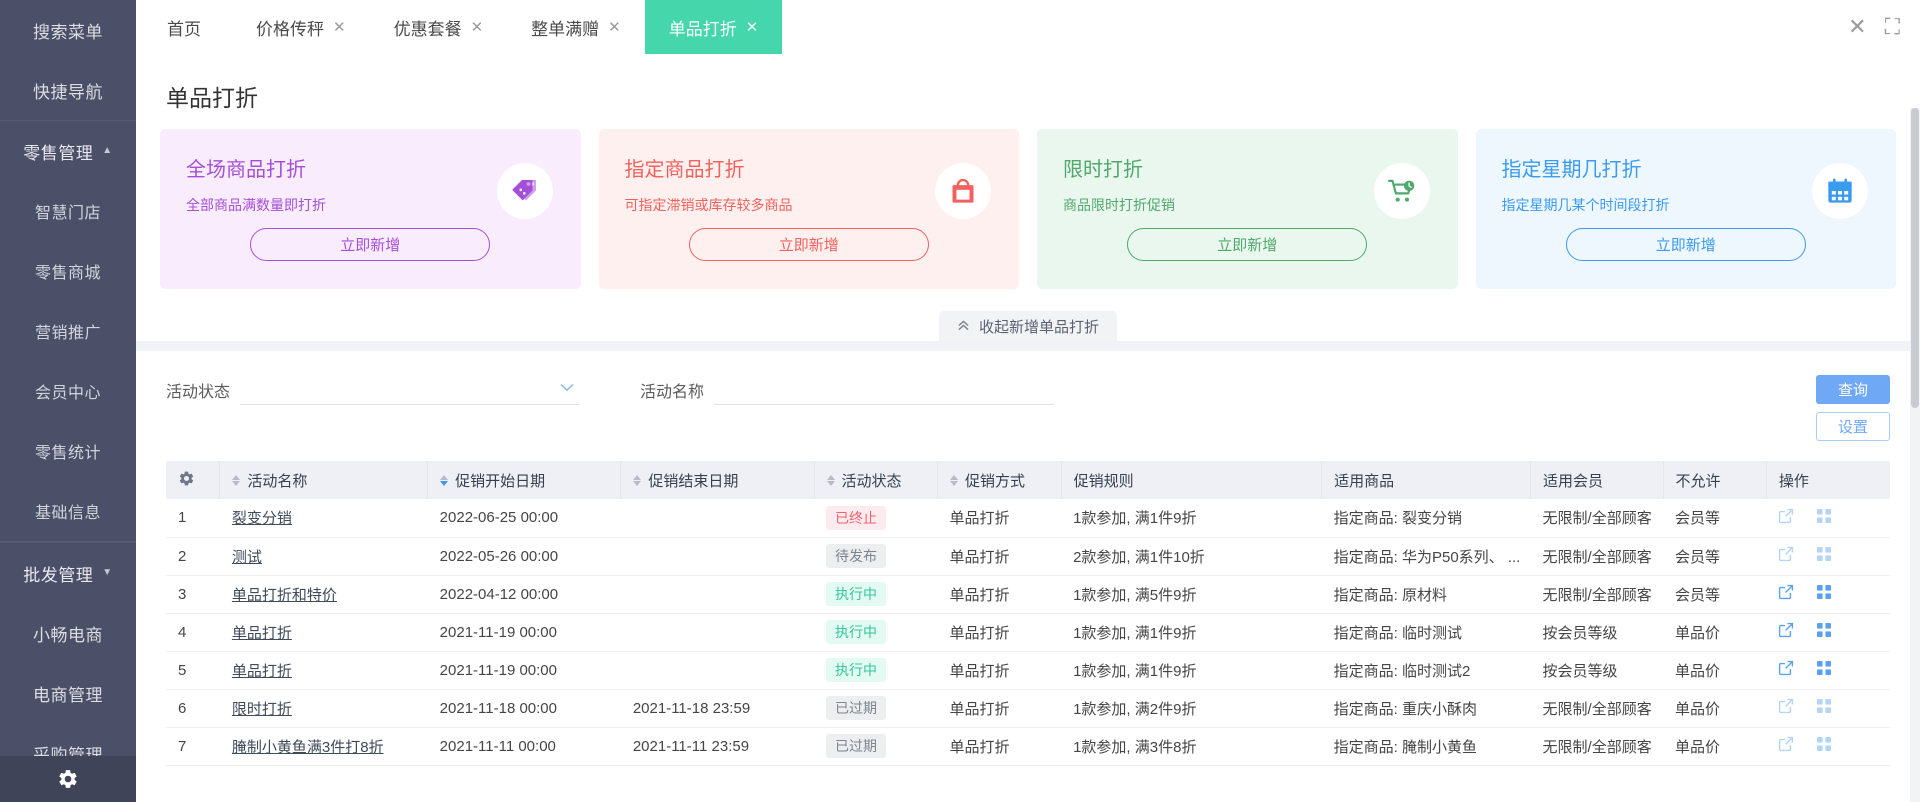 The height and width of the screenshot is (802, 1920). I want to click on row-members: 无限制/全部顾客, so click(1597, 518).